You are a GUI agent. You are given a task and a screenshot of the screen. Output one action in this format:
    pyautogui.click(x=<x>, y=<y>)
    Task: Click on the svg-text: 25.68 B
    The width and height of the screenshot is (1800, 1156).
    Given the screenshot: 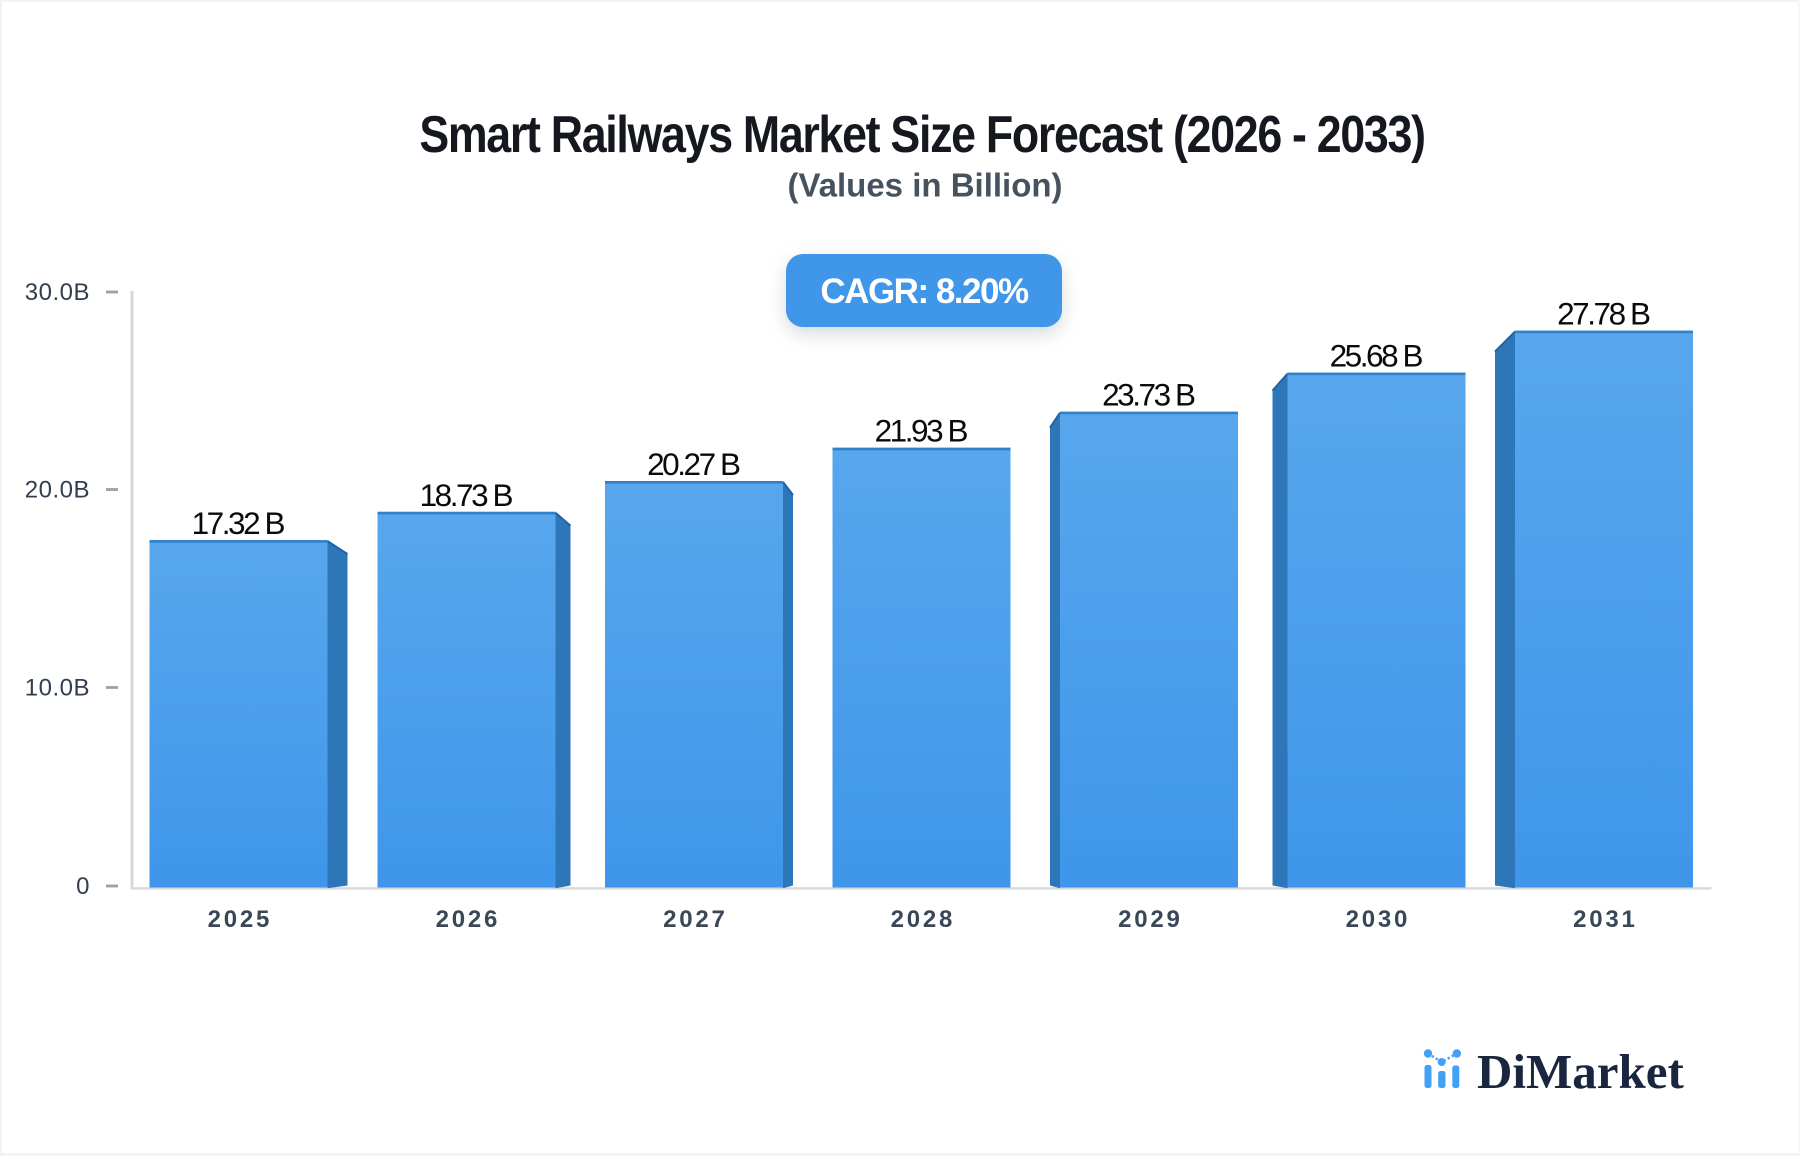 What is the action you would take?
    pyautogui.click(x=1376, y=356)
    